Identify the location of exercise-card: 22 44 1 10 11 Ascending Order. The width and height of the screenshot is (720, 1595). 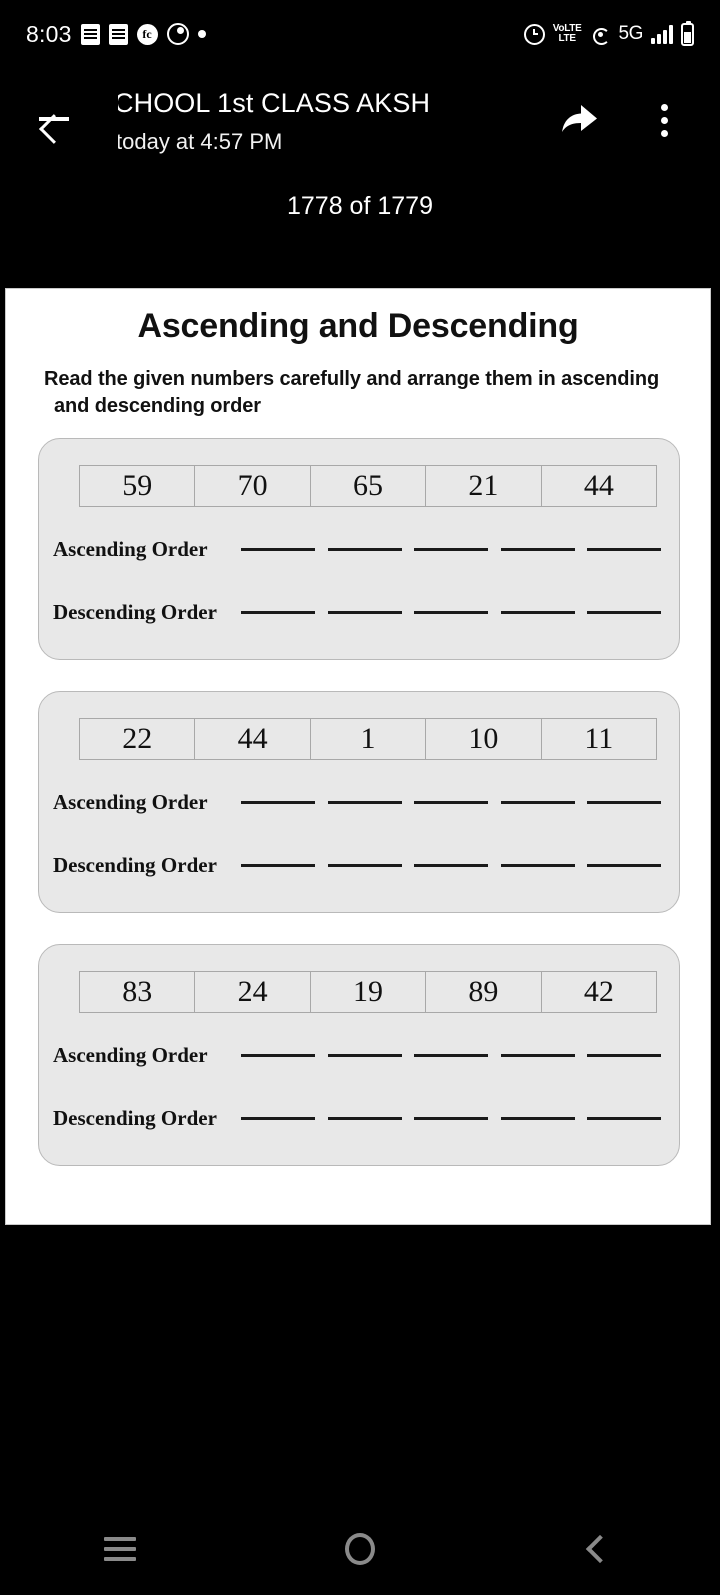
(359, 802).